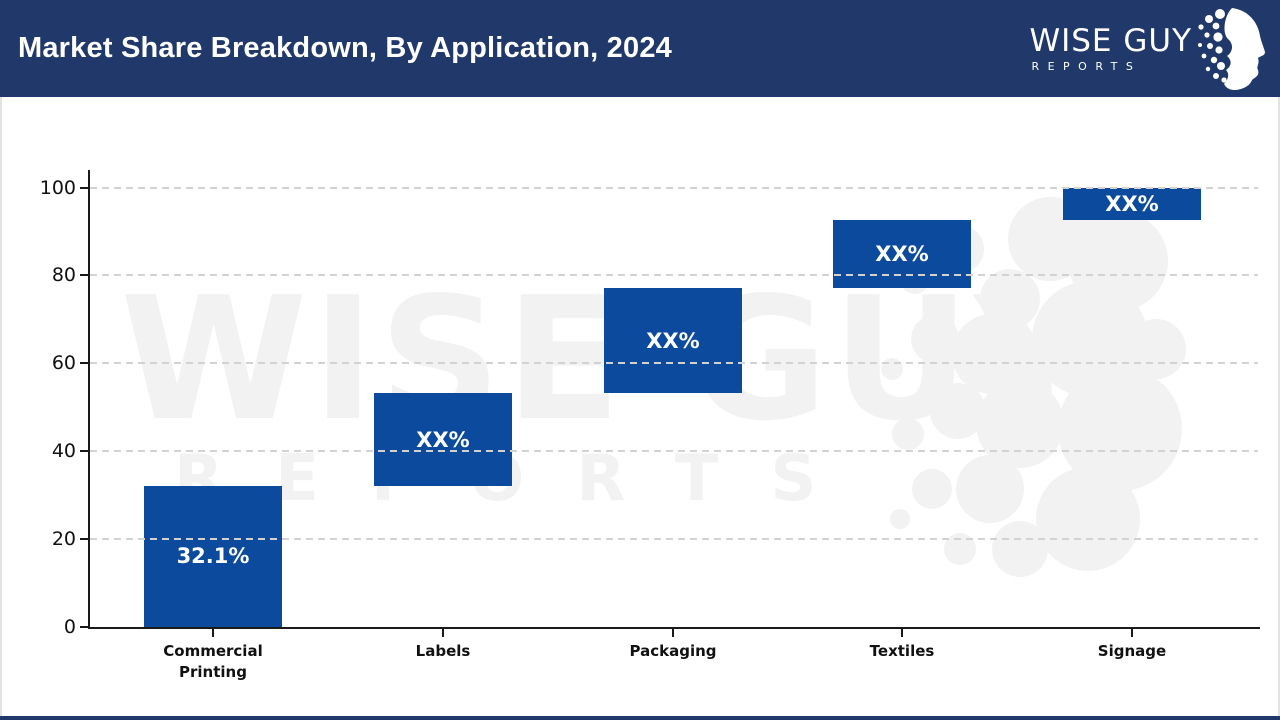 This screenshot has width=1280, height=720. I want to click on x-axis-label: Signage, so click(1132, 651).